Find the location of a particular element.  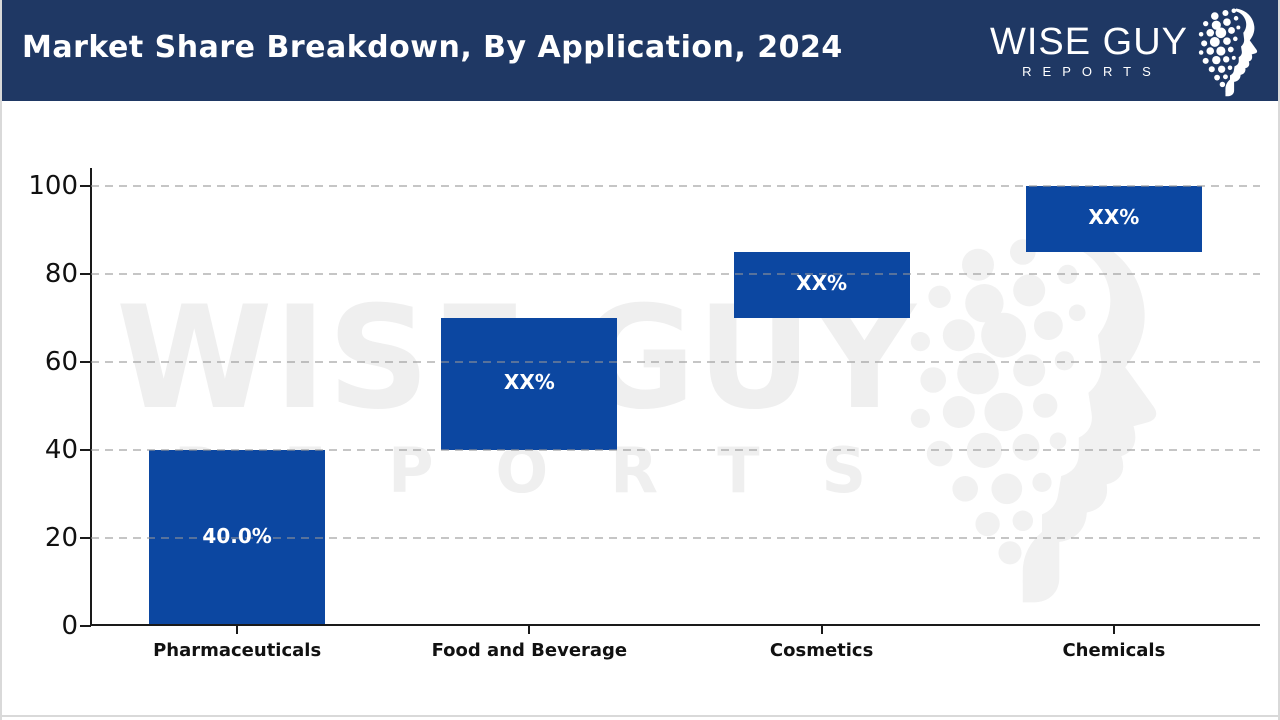

x-tick-label: Cosmetics is located at coordinates (821, 650).